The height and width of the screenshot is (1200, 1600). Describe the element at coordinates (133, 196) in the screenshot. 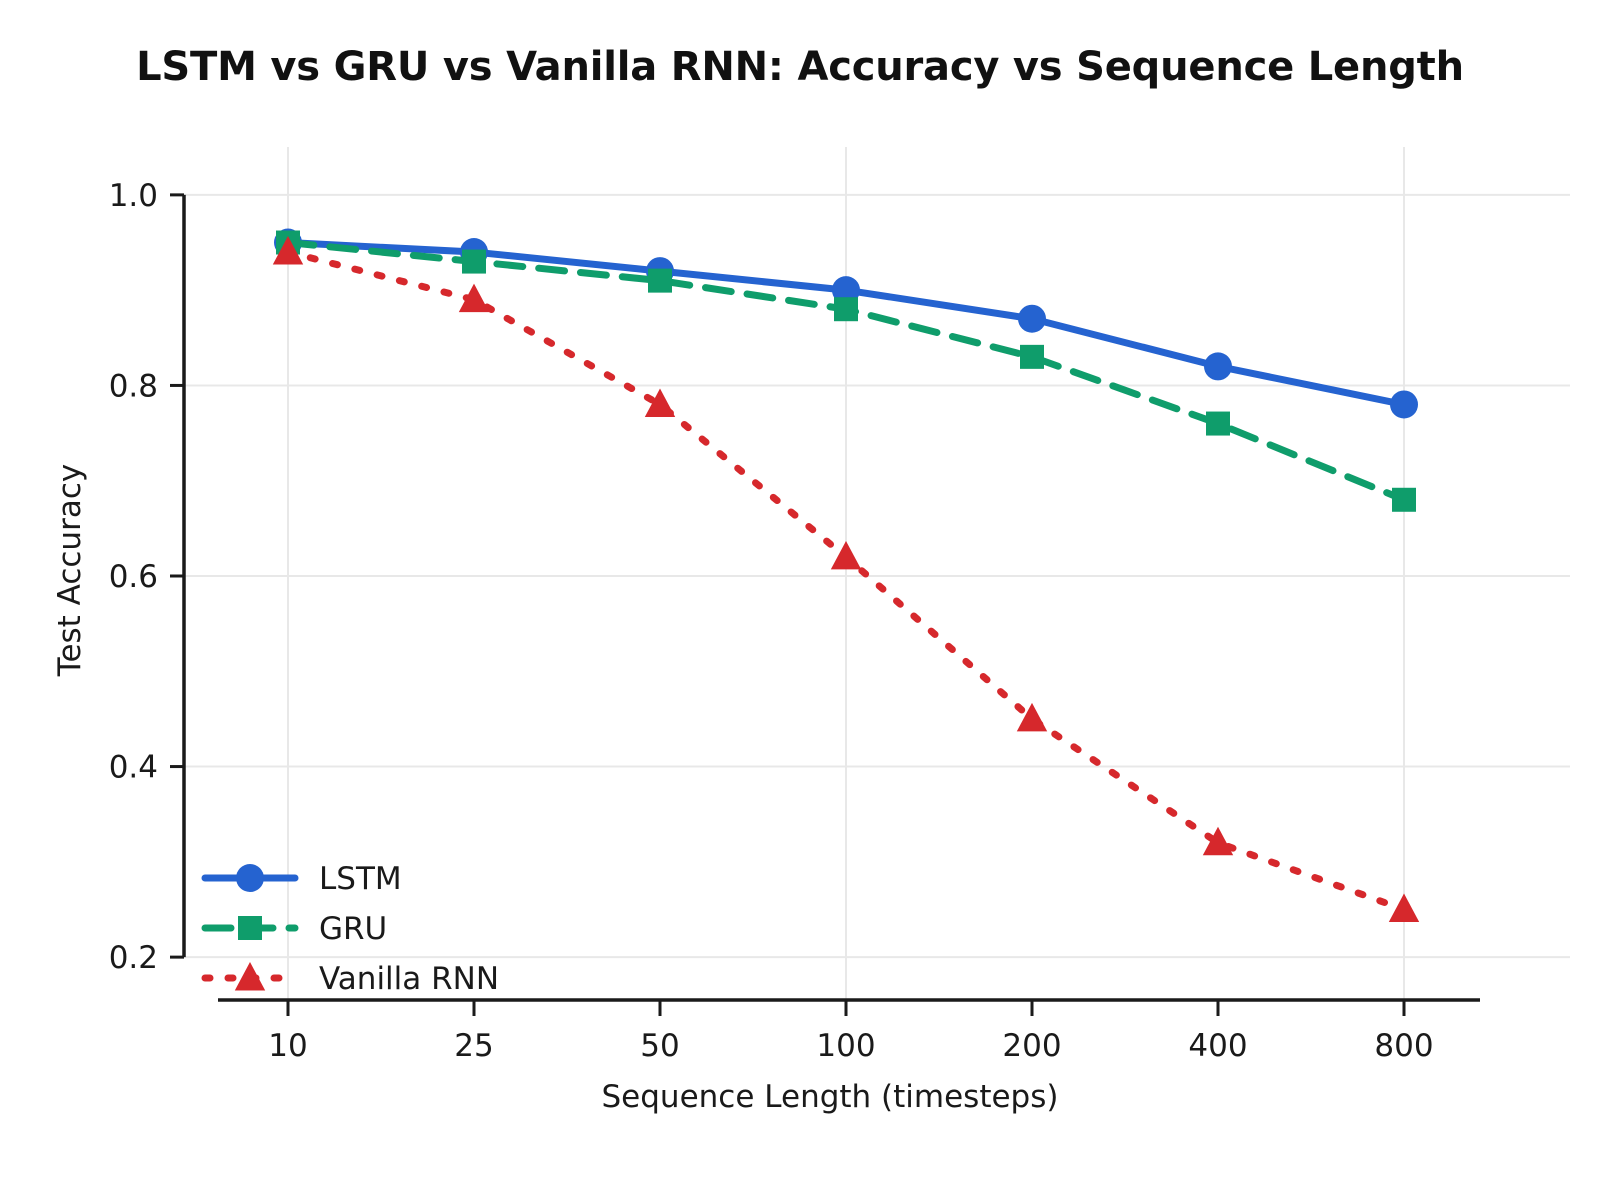

I see `y-tick-label: 1.0` at that location.